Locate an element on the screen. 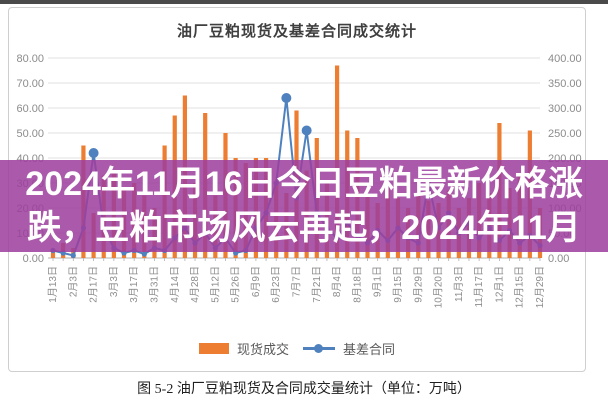 This screenshot has height=400, width=608. chart-title: 油厂豆粕现货及基差合同成交统计 is located at coordinates (296, 31).